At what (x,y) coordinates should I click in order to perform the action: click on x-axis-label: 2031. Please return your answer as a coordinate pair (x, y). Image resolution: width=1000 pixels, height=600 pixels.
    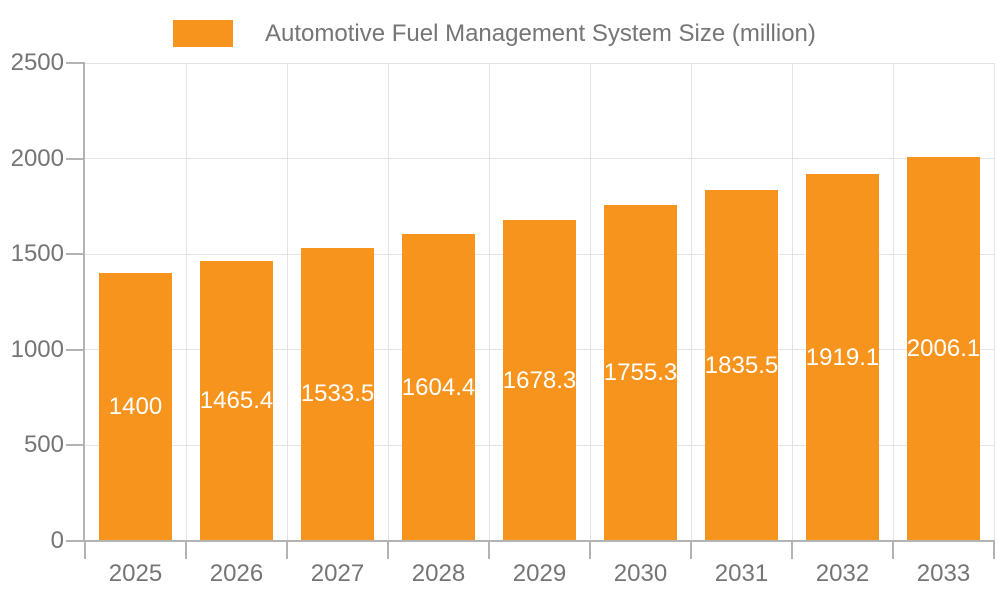
    Looking at the image, I should click on (741, 573).